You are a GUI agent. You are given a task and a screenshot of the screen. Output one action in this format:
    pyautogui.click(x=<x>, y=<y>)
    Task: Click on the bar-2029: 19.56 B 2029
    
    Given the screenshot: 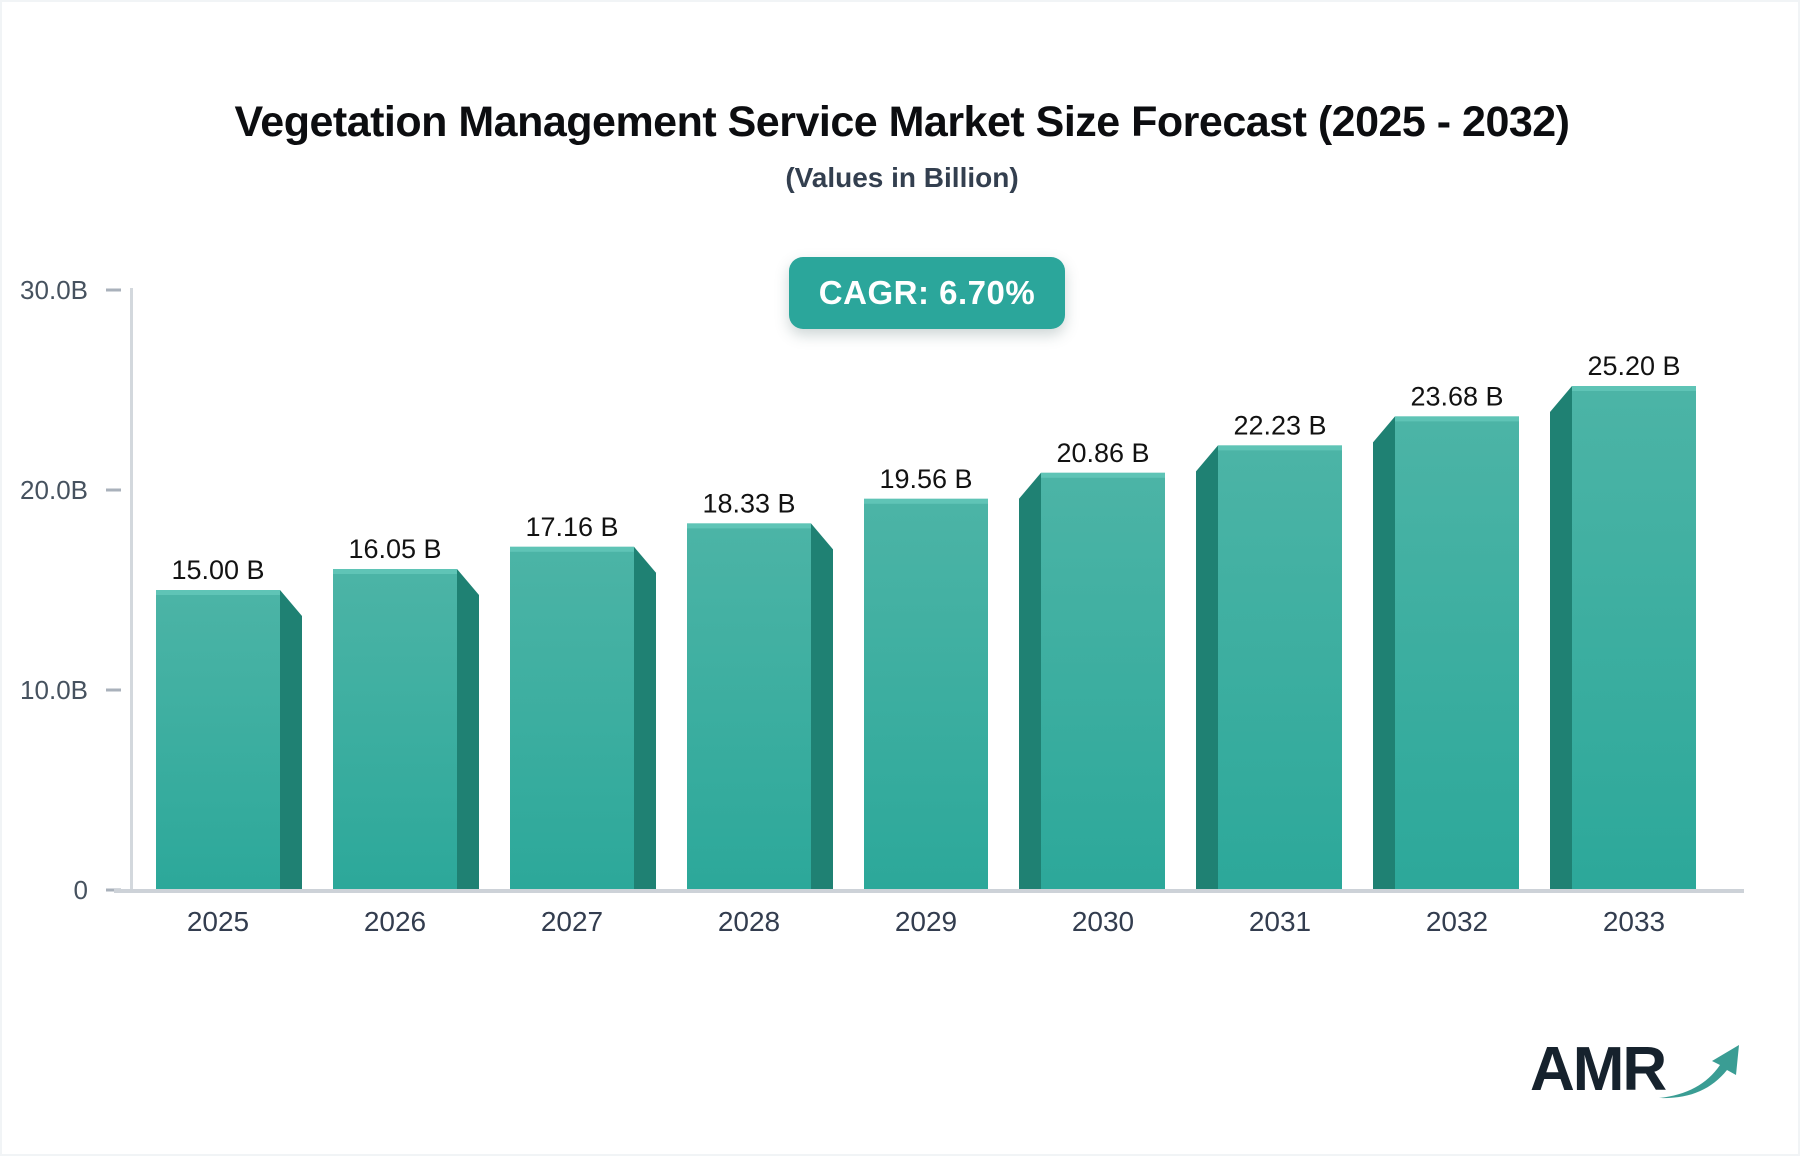 What is the action you would take?
    pyautogui.click(x=926, y=700)
    